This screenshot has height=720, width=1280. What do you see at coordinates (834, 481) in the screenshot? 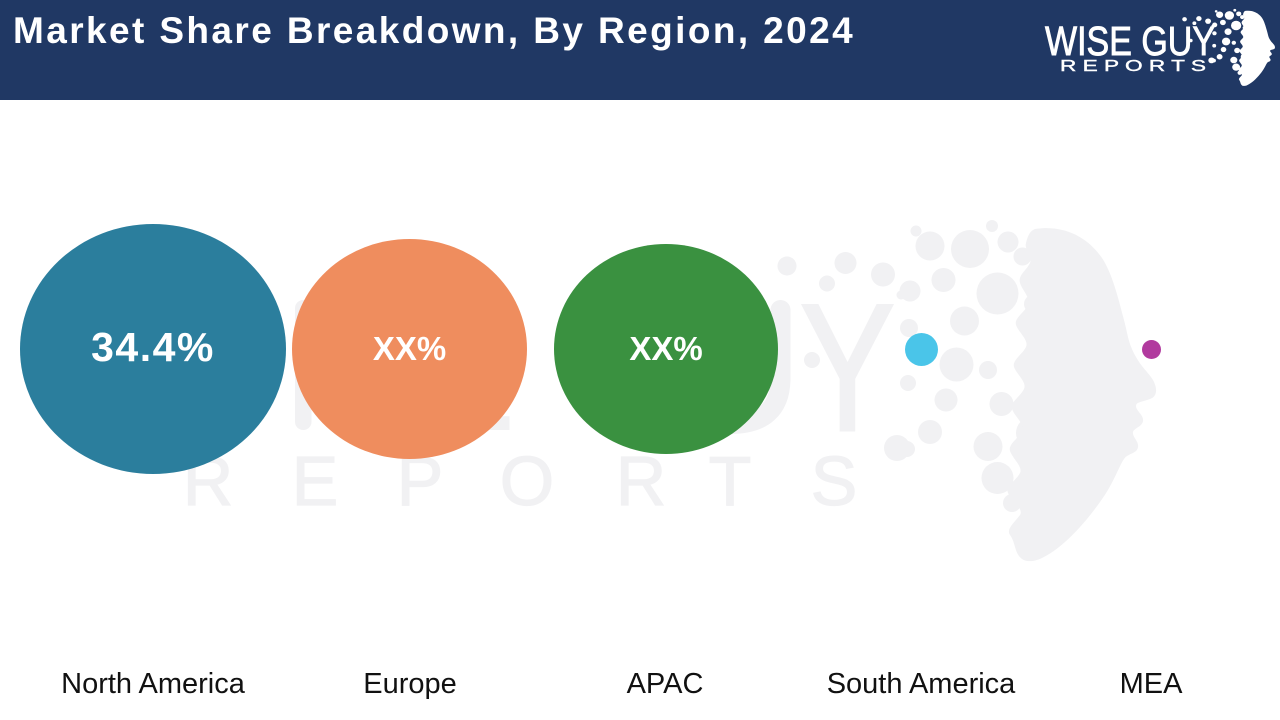
I see `svg-text: S` at bounding box center [834, 481].